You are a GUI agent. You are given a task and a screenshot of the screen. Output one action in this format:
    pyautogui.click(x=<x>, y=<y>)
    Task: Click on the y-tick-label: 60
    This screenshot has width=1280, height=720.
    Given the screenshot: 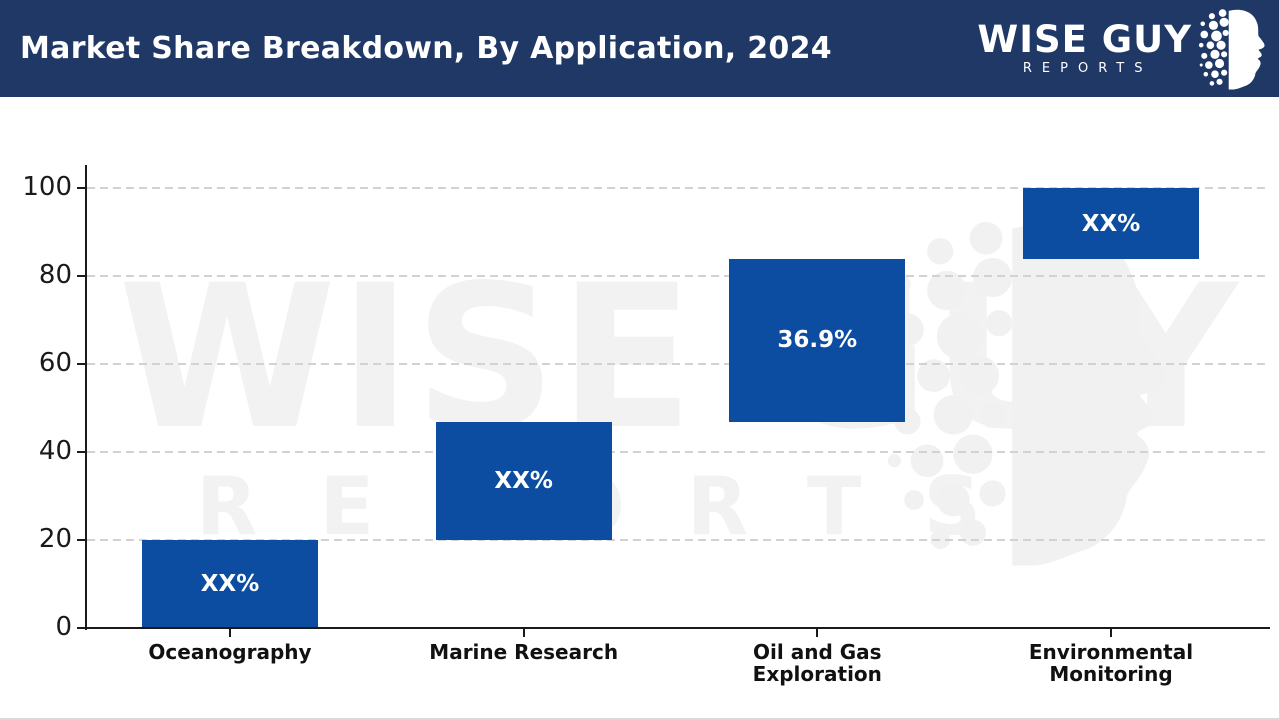 What is the action you would take?
    pyautogui.click(x=55, y=363)
    